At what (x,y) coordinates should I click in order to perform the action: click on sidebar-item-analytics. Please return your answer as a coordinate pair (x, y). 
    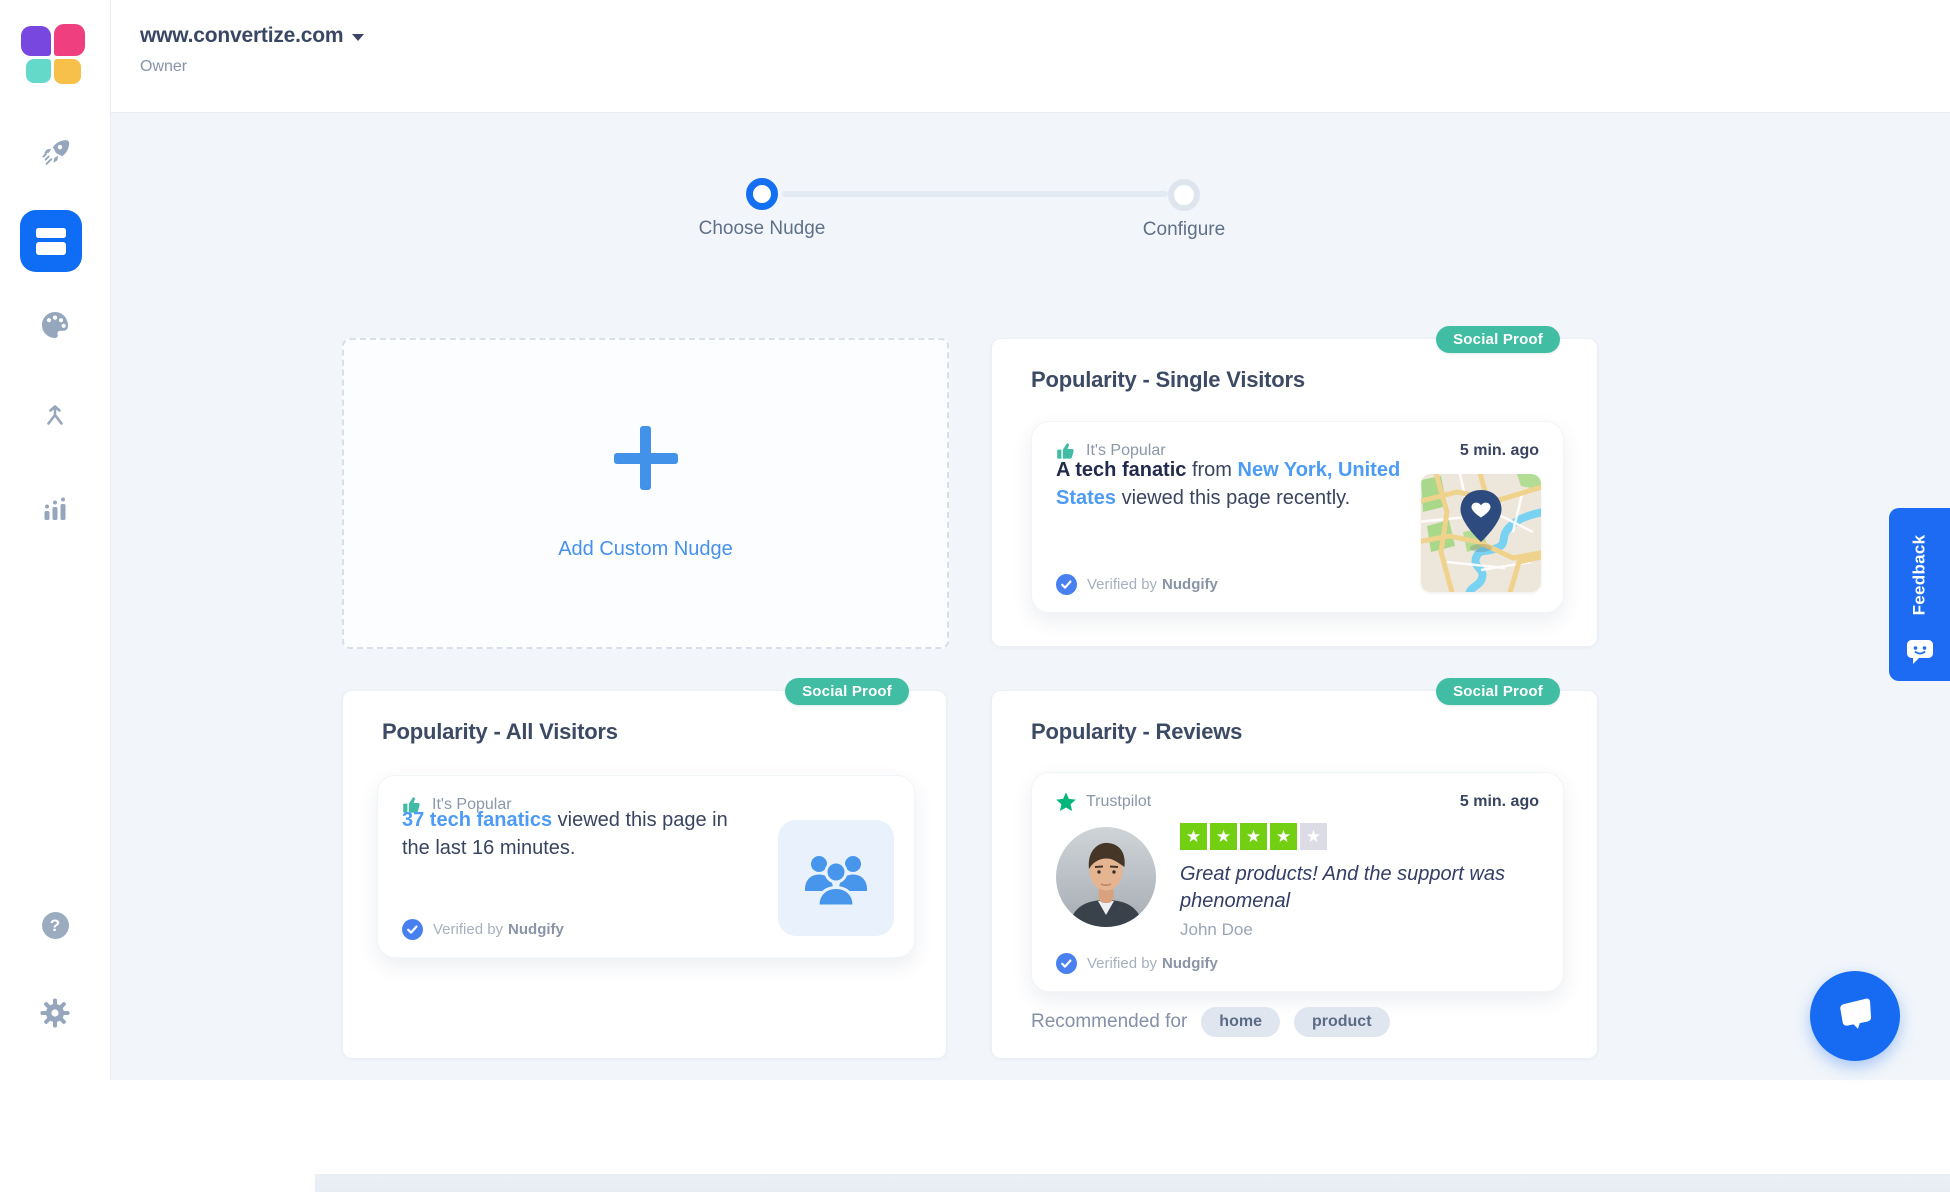
    Looking at the image, I should click on (55, 510).